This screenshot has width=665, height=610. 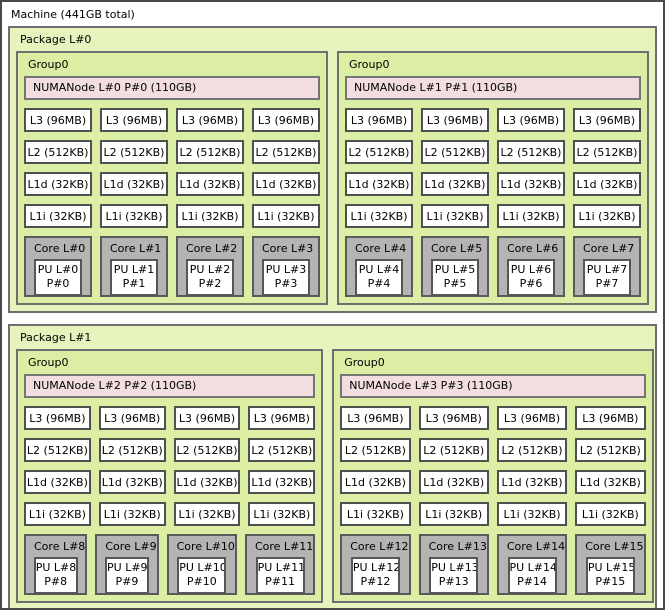 I want to click on pu-box: PU L#0 P#0, so click(x=58, y=277).